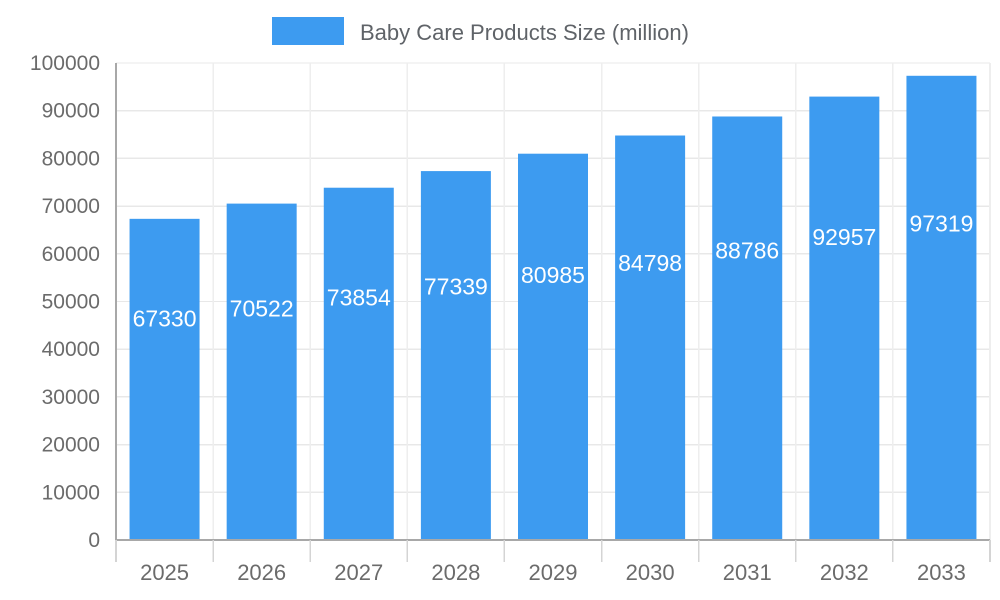  What do you see at coordinates (456, 287) in the screenshot?
I see `bar-value-label: 77339` at bounding box center [456, 287].